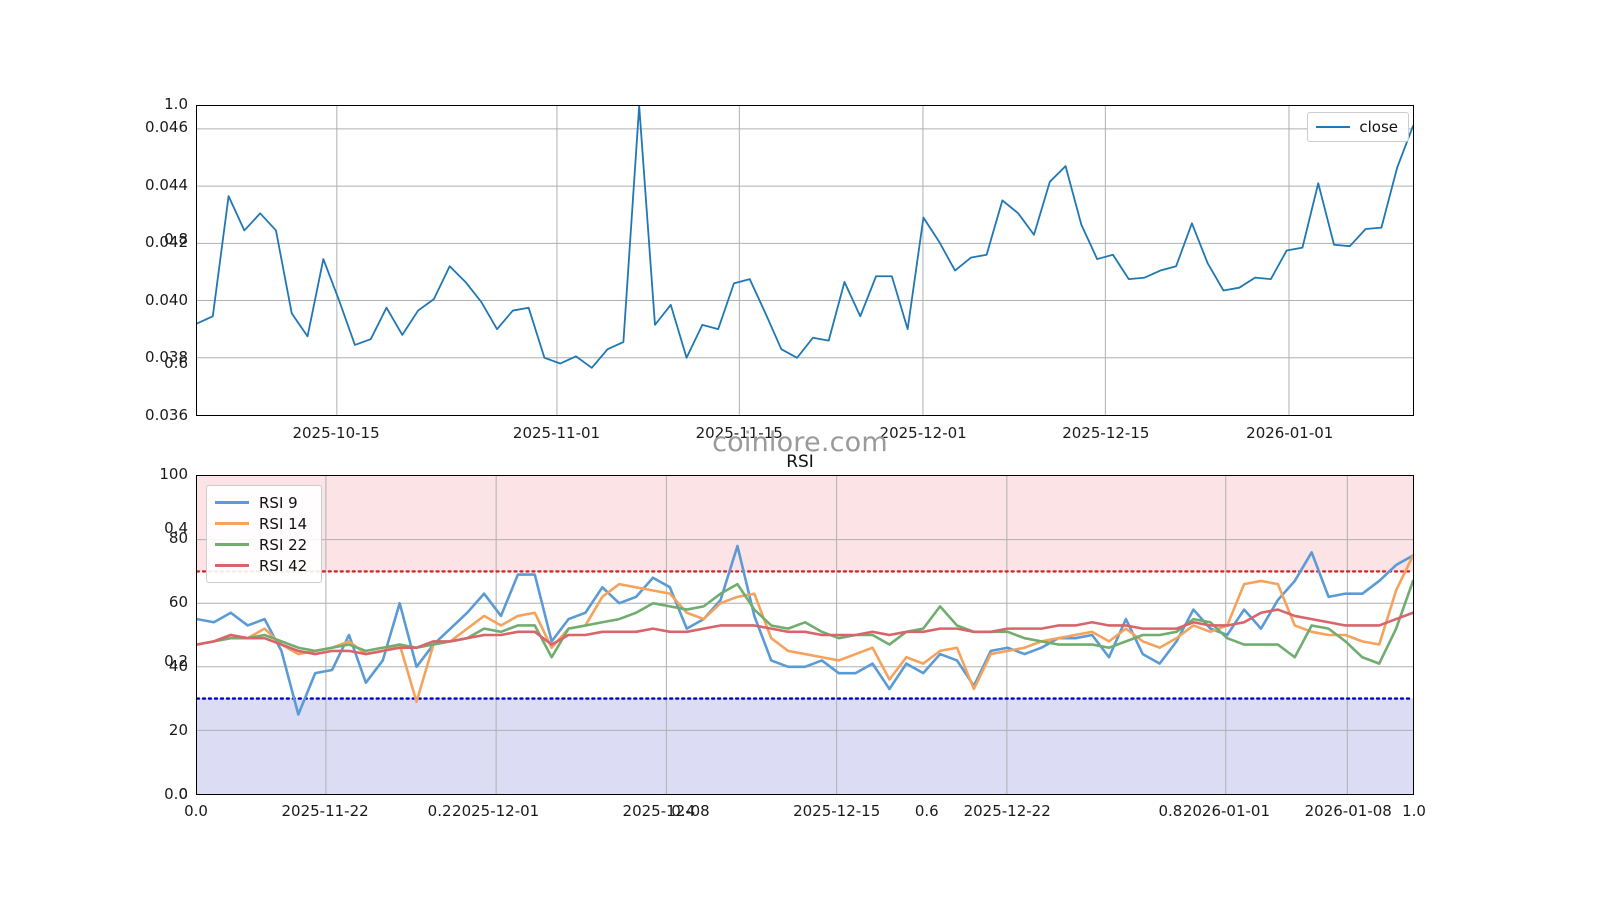 The width and height of the screenshot is (1600, 900). Describe the element at coordinates (1226, 811) in the screenshot. I see `rsi-x-tick: 2026-01-01` at that location.